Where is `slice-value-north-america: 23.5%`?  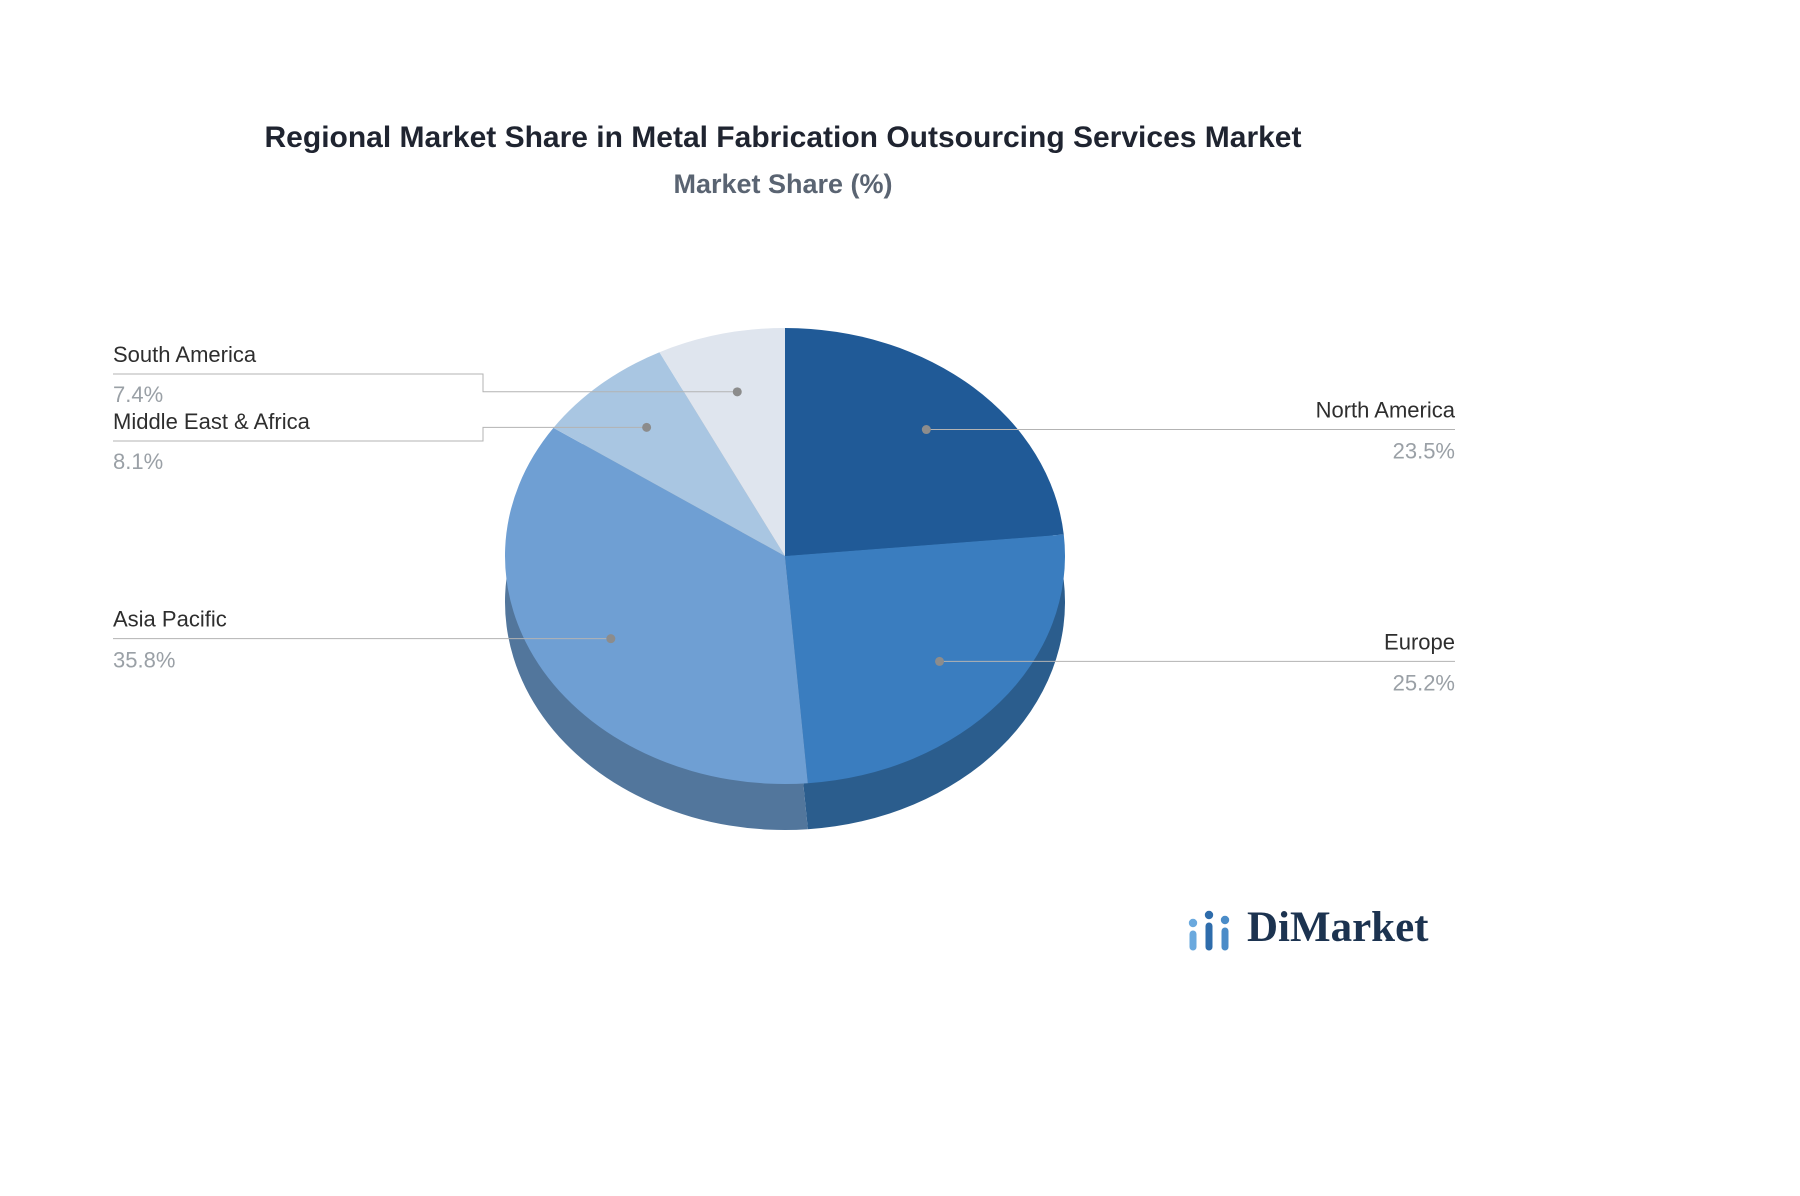 slice-value-north-america: 23.5% is located at coordinates (1424, 451).